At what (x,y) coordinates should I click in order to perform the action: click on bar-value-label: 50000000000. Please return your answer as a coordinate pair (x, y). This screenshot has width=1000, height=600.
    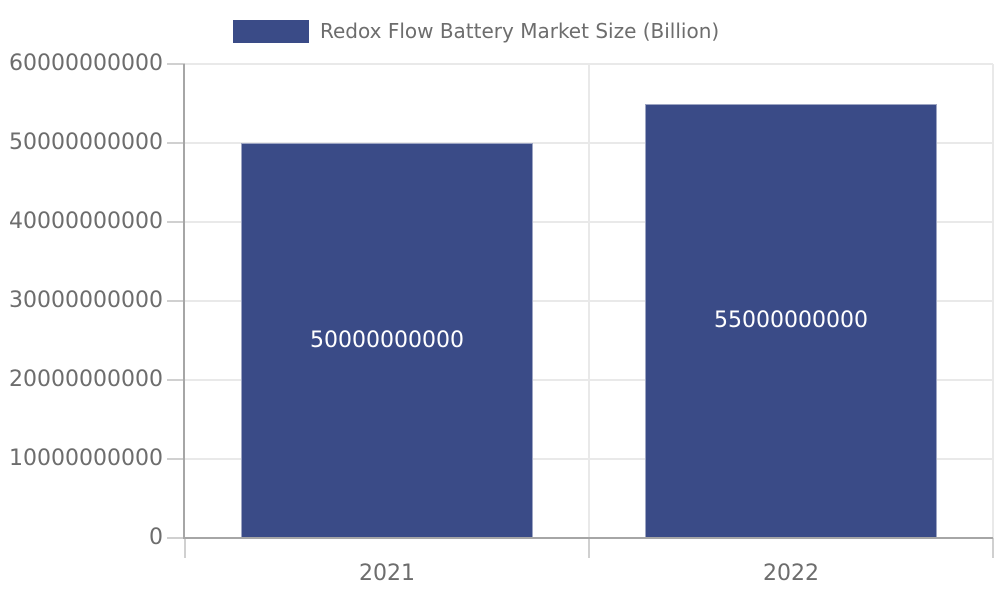
    Looking at the image, I should click on (387, 340).